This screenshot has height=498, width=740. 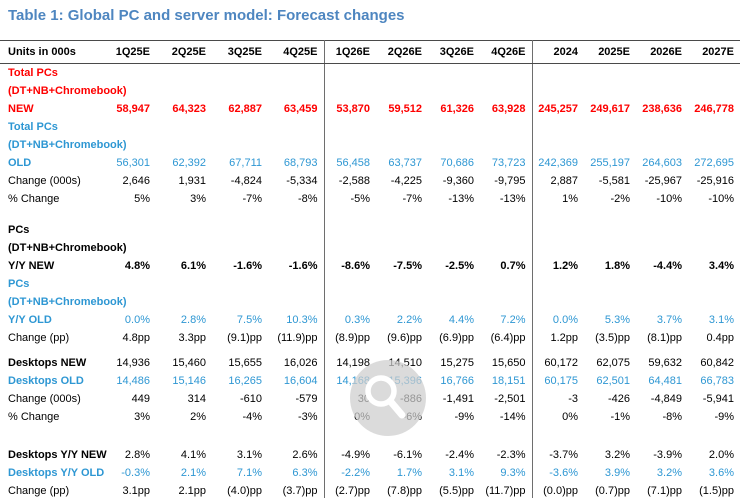 I want to click on cell: 3.1pp, so click(x=128, y=490).